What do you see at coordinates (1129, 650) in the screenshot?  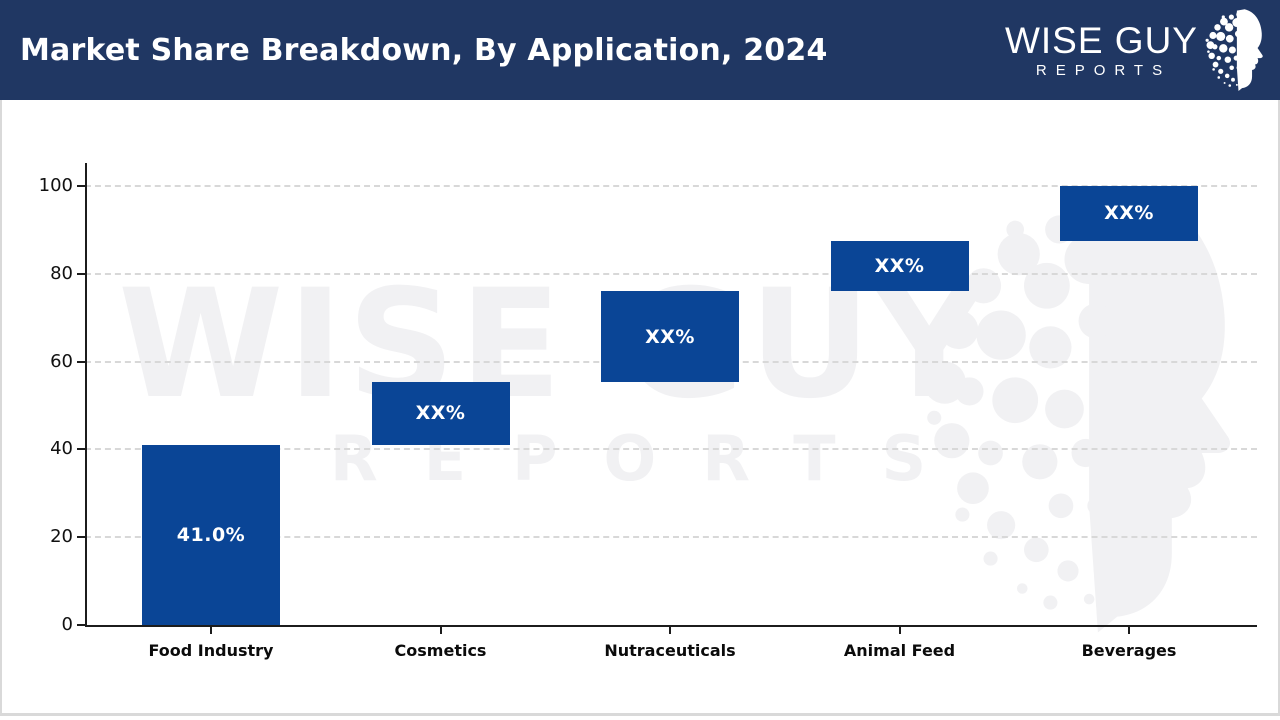 I see `x-category-label: Beverages` at bounding box center [1129, 650].